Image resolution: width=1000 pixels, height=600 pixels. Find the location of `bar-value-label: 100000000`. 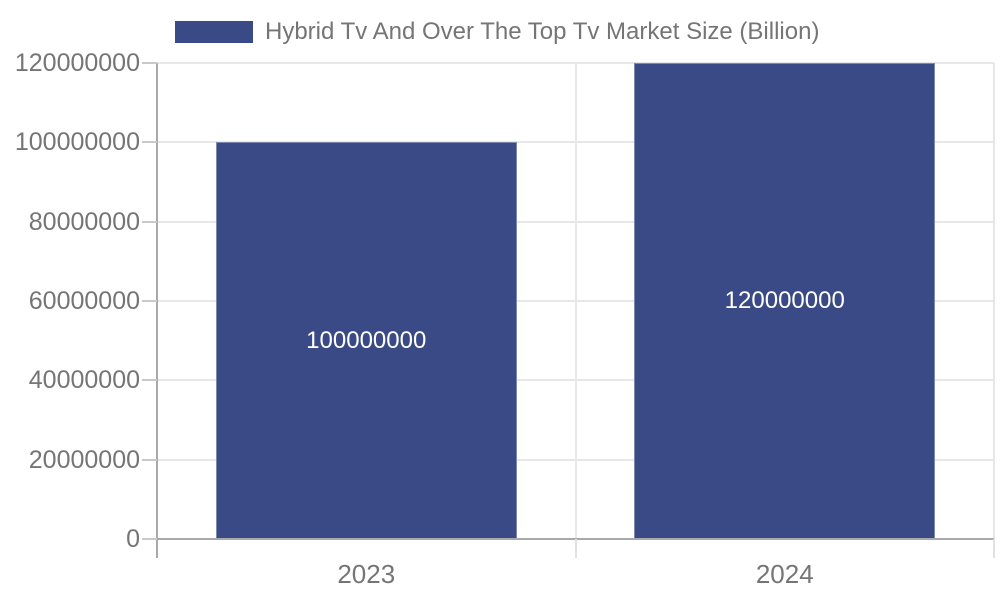

bar-value-label: 100000000 is located at coordinates (366, 340).